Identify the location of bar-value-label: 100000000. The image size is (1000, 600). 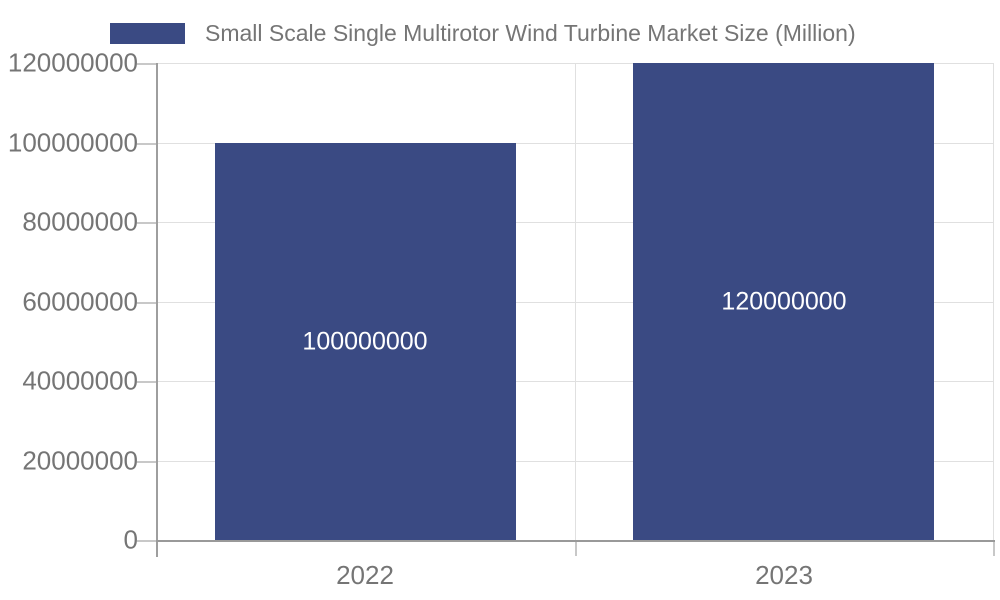
(365, 341).